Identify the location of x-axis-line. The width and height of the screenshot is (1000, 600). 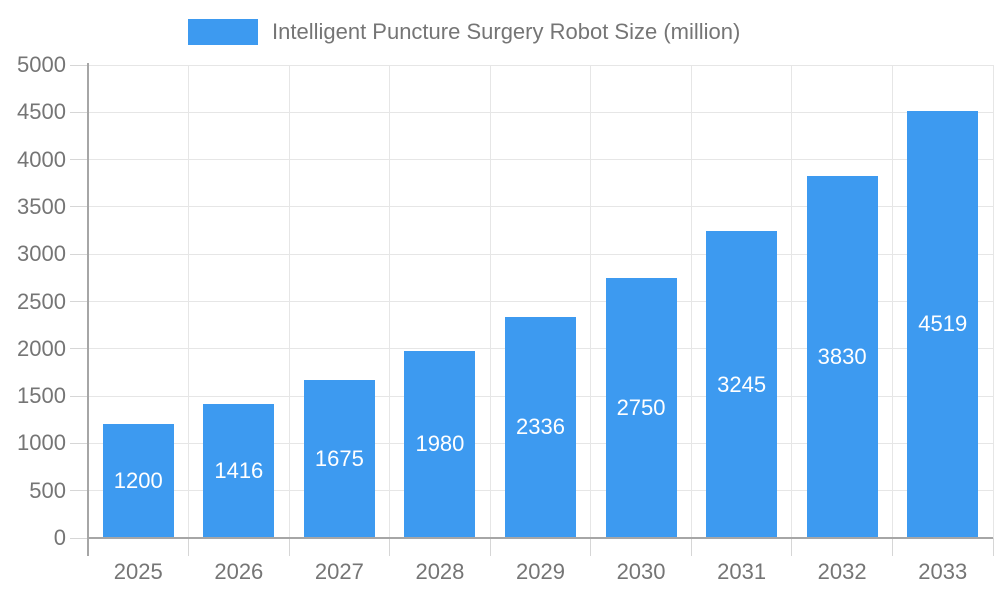
(540, 538).